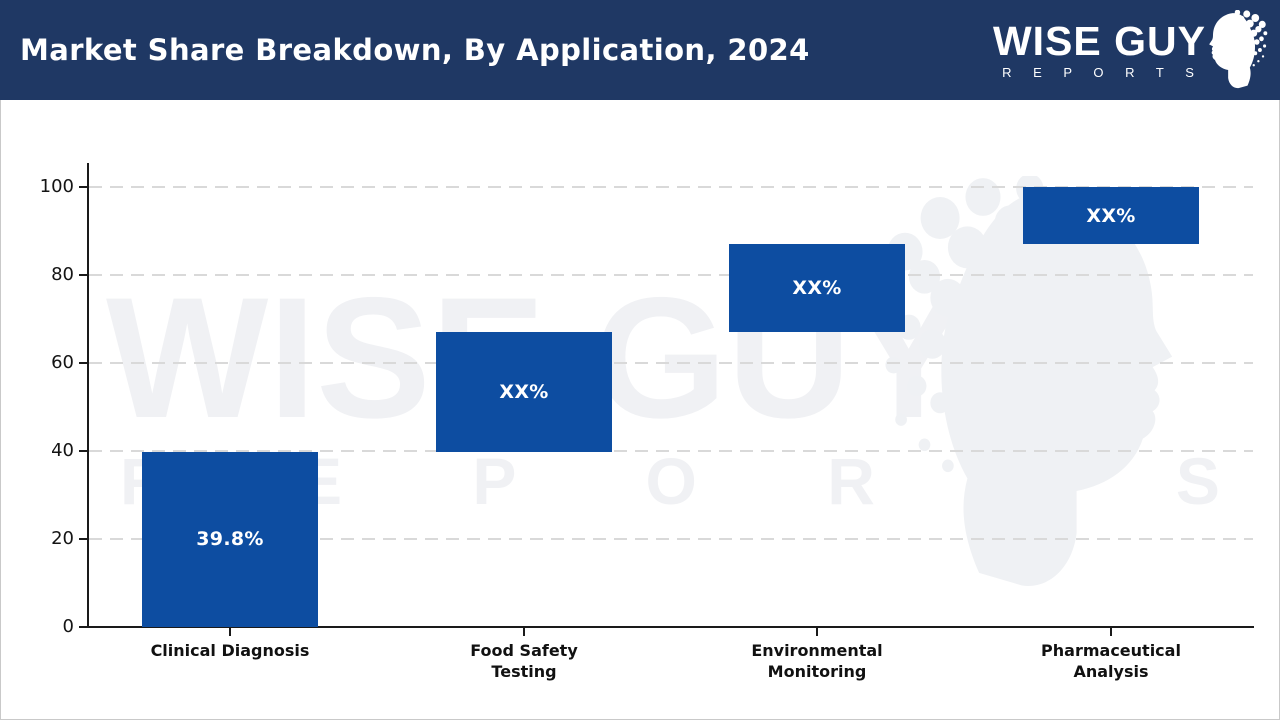 The image size is (1280, 720). Describe the element at coordinates (817, 650) in the screenshot. I see `x-axis-category-label-line: Environmental` at that location.